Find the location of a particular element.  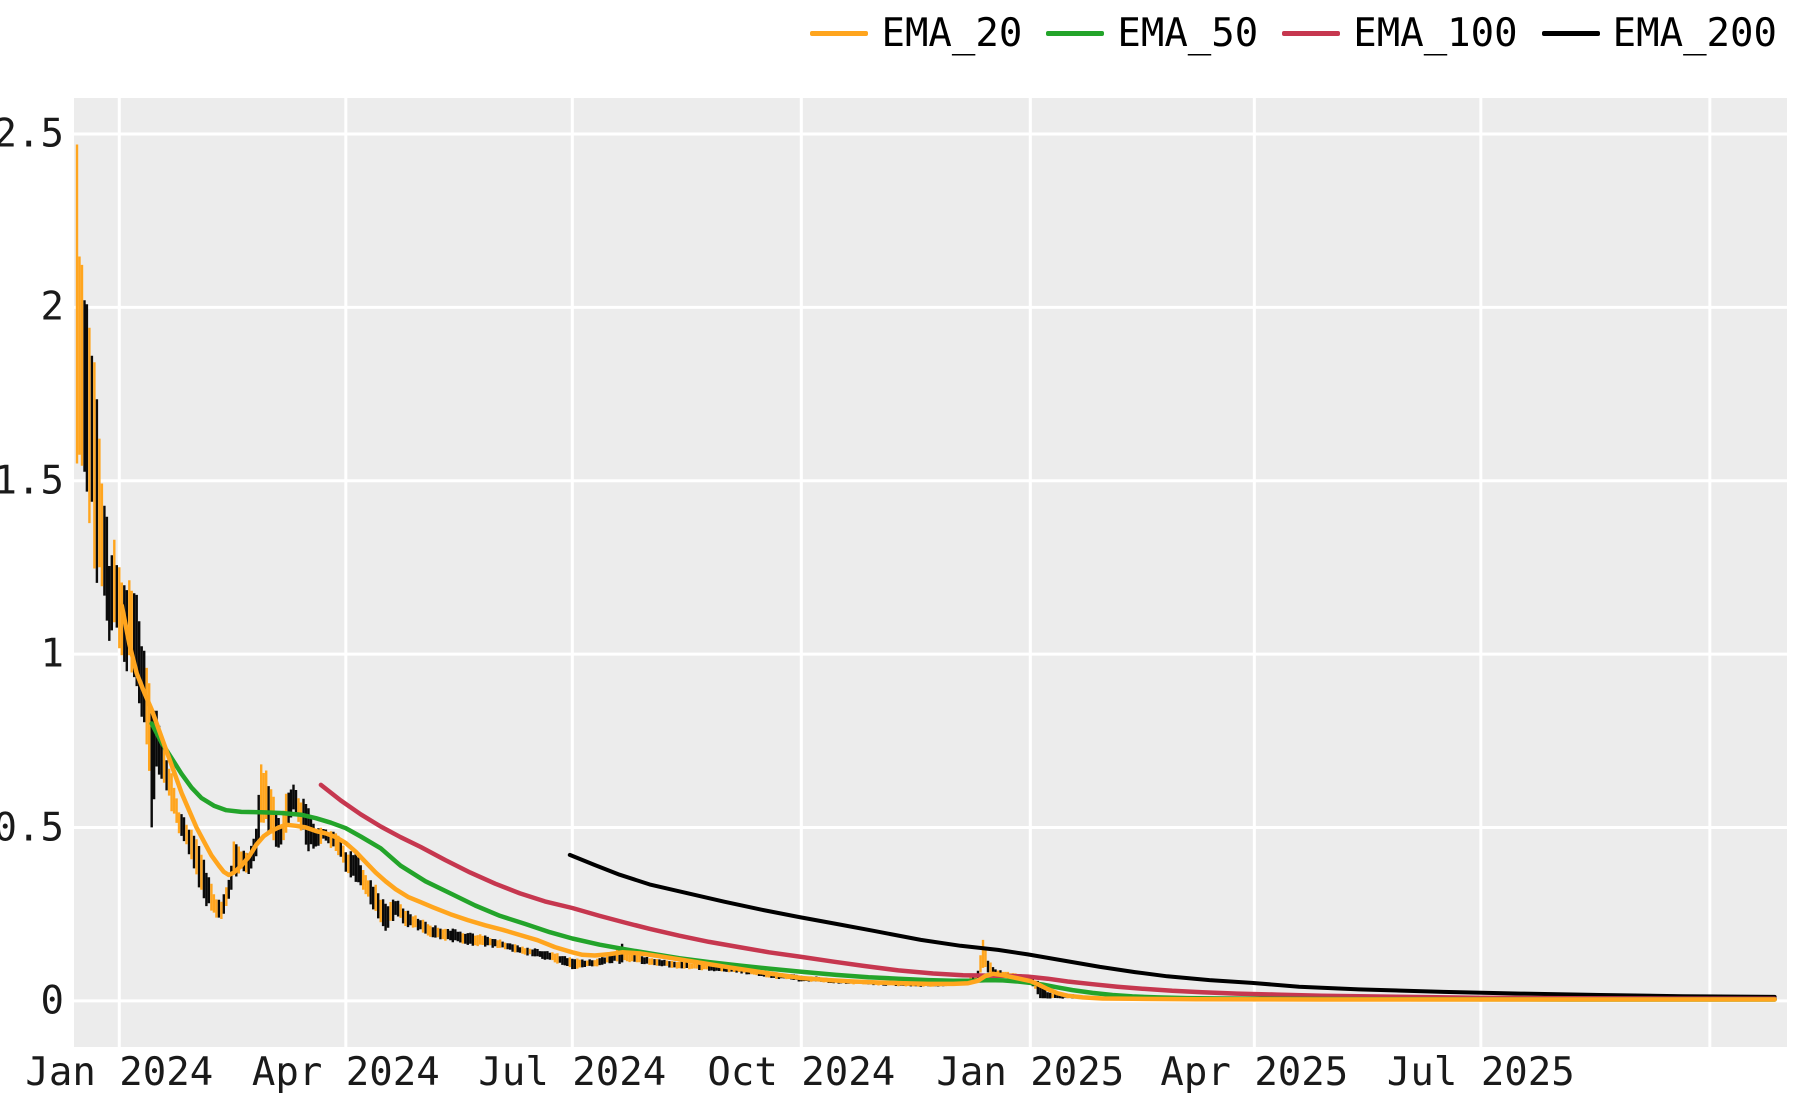

y-tick-label-0: 0 is located at coordinates (52, 1001).